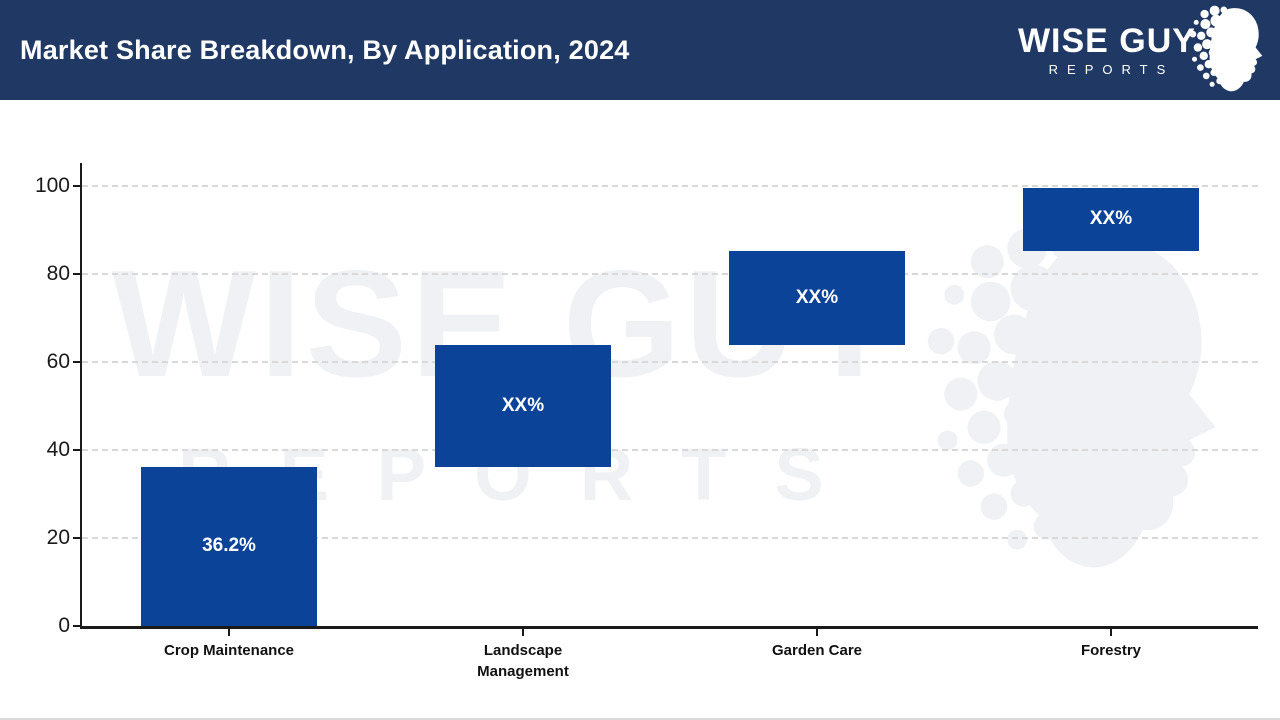 This screenshot has width=1280, height=720. What do you see at coordinates (1111, 650) in the screenshot?
I see `x-category-label: Forestry` at bounding box center [1111, 650].